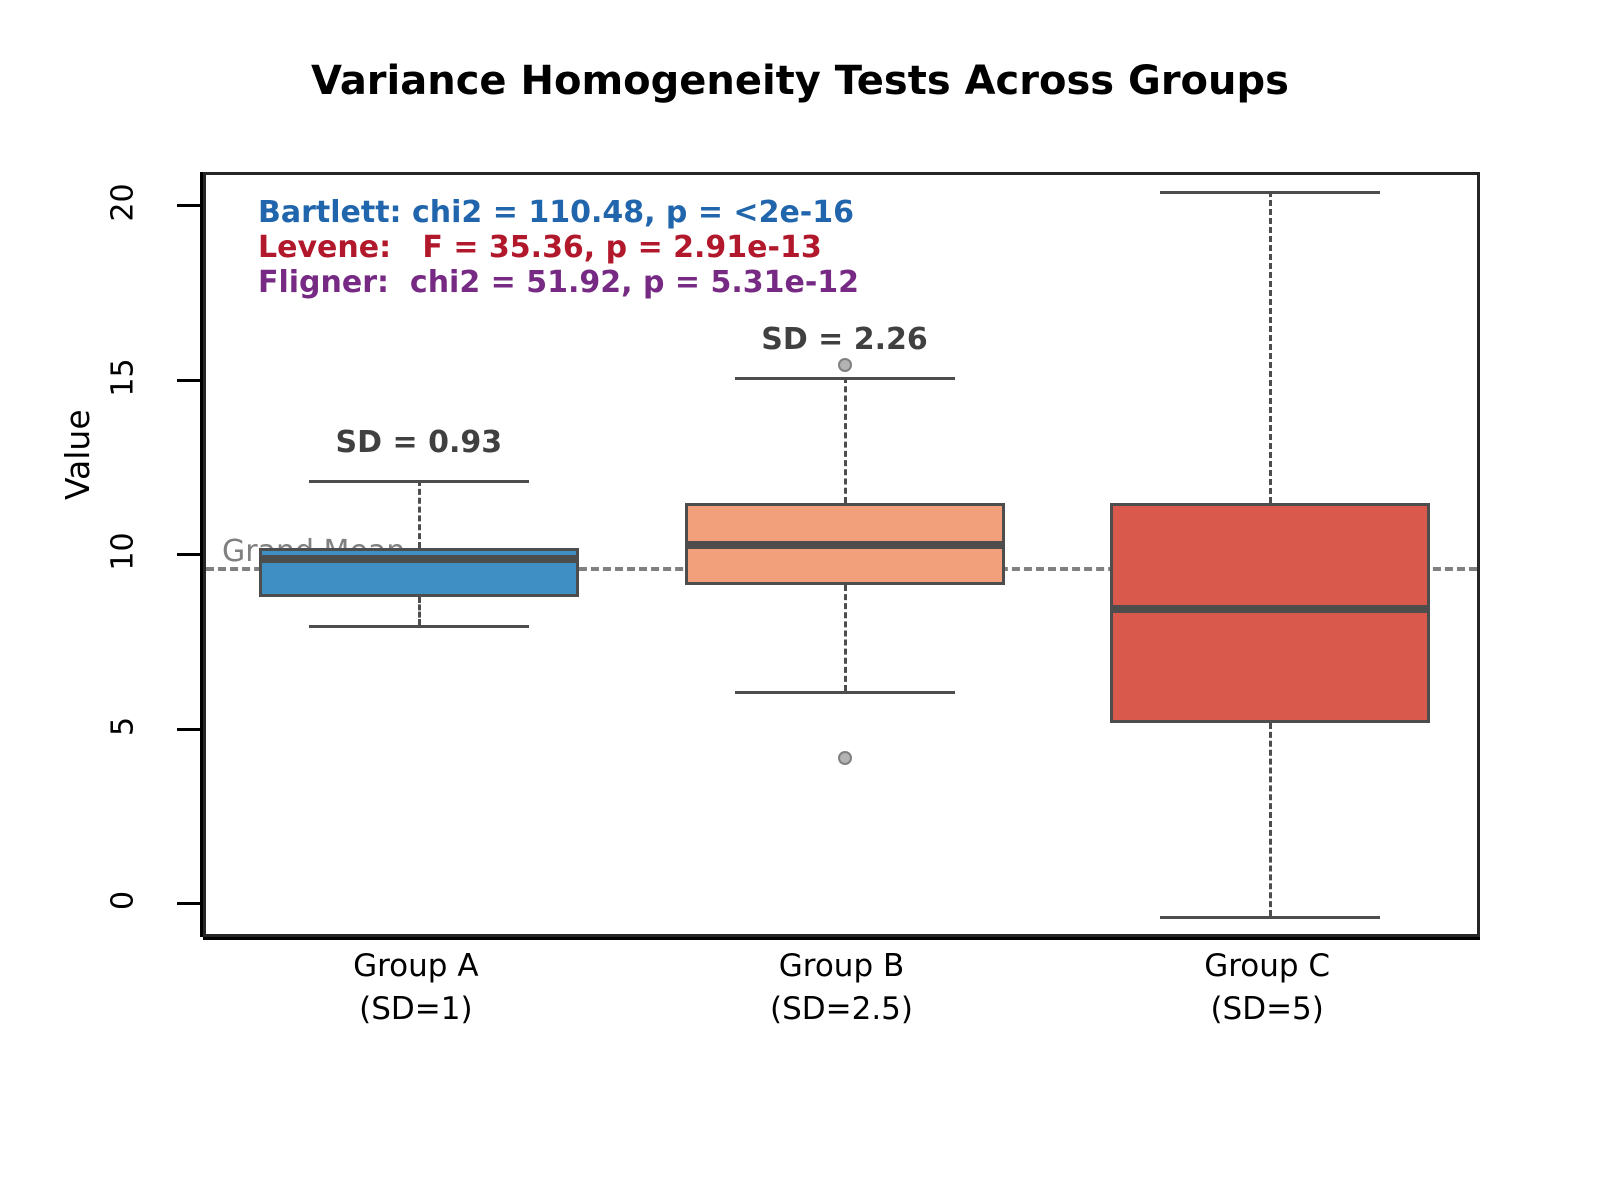 The height and width of the screenshot is (1200, 1600). What do you see at coordinates (123, 551) in the screenshot?
I see `y-tick-label: 10` at bounding box center [123, 551].